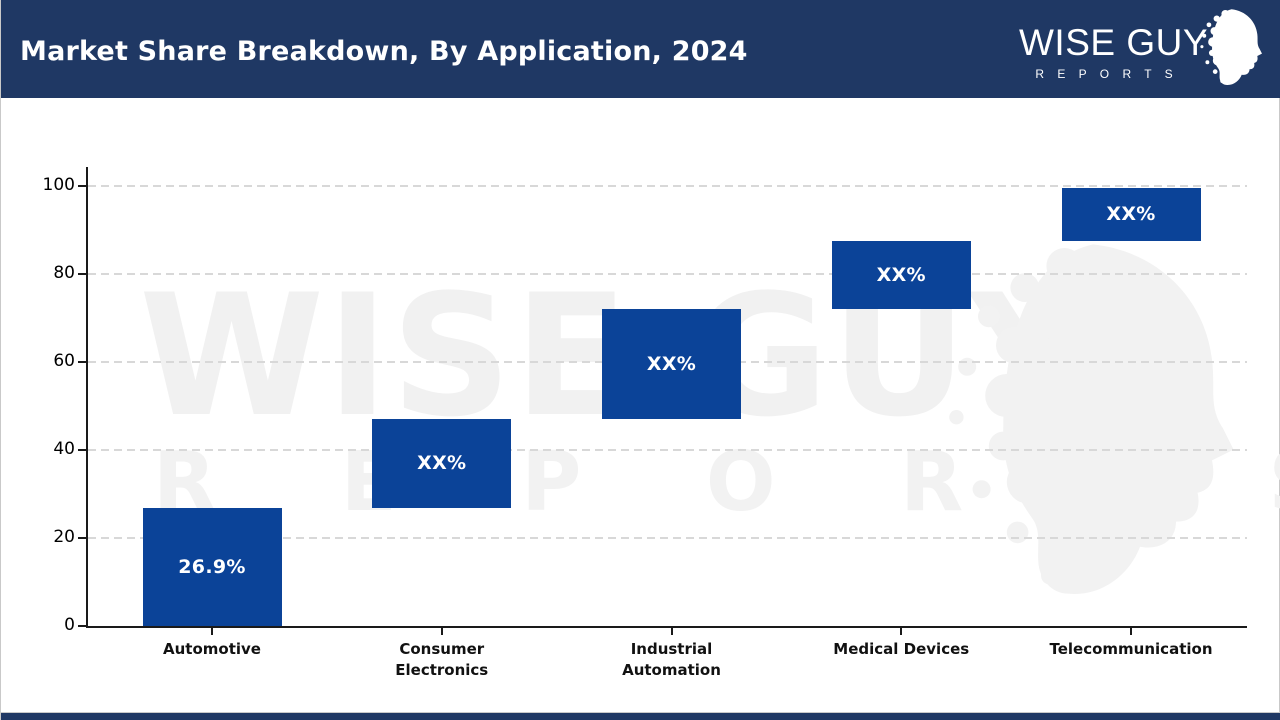  Describe the element at coordinates (1131, 649) in the screenshot. I see `category-label-4: Telecommunication` at that location.